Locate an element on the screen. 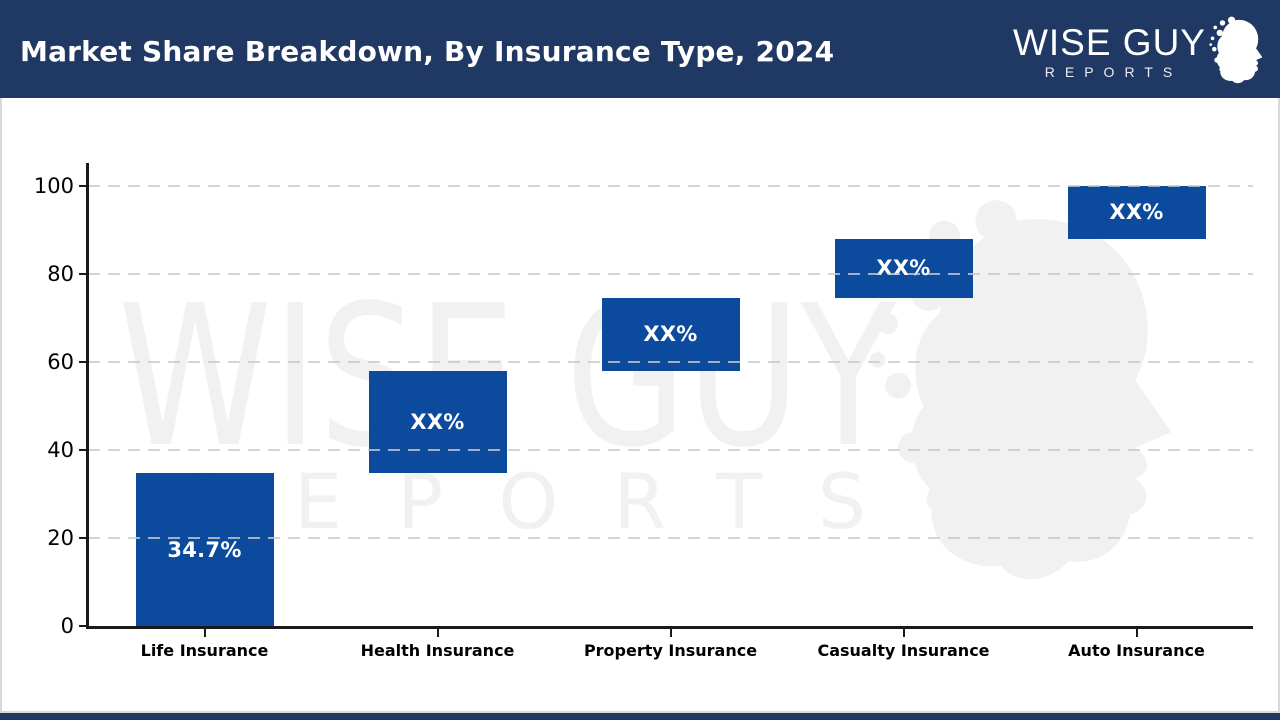 The height and width of the screenshot is (720, 1280). bar-casualty-insurance: XX% is located at coordinates (903, 268).